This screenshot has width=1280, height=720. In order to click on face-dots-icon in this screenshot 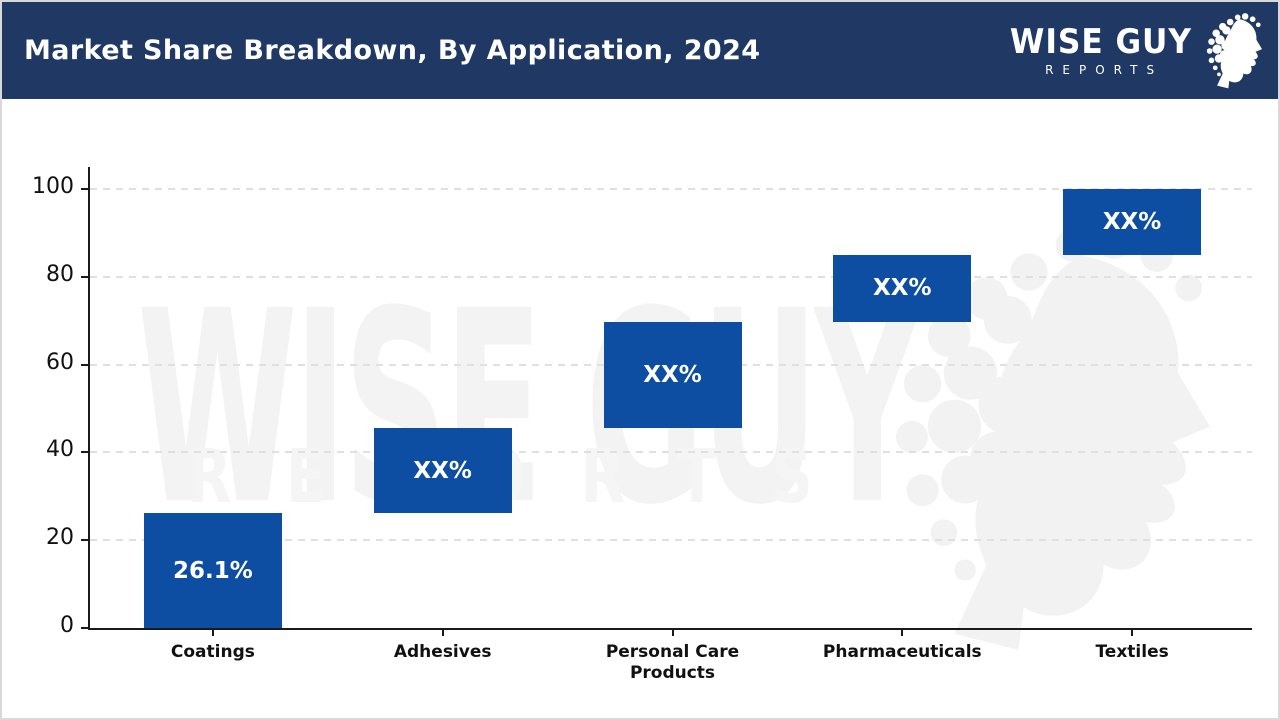, I will do `click(1234, 51)`.